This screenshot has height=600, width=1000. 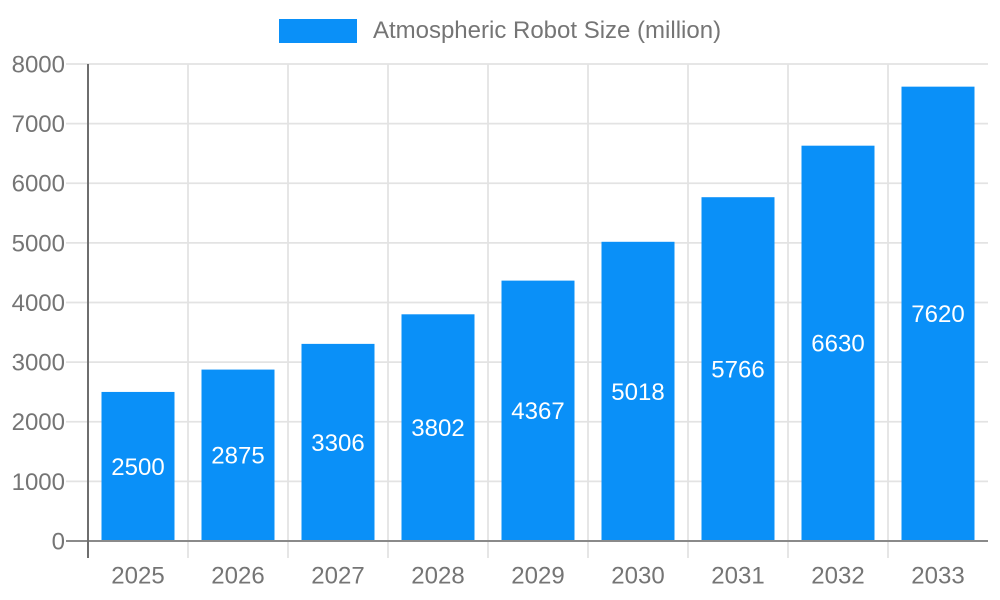 What do you see at coordinates (547, 30) in the screenshot?
I see `legend-label: Atmospheric Robot Size (million)` at bounding box center [547, 30].